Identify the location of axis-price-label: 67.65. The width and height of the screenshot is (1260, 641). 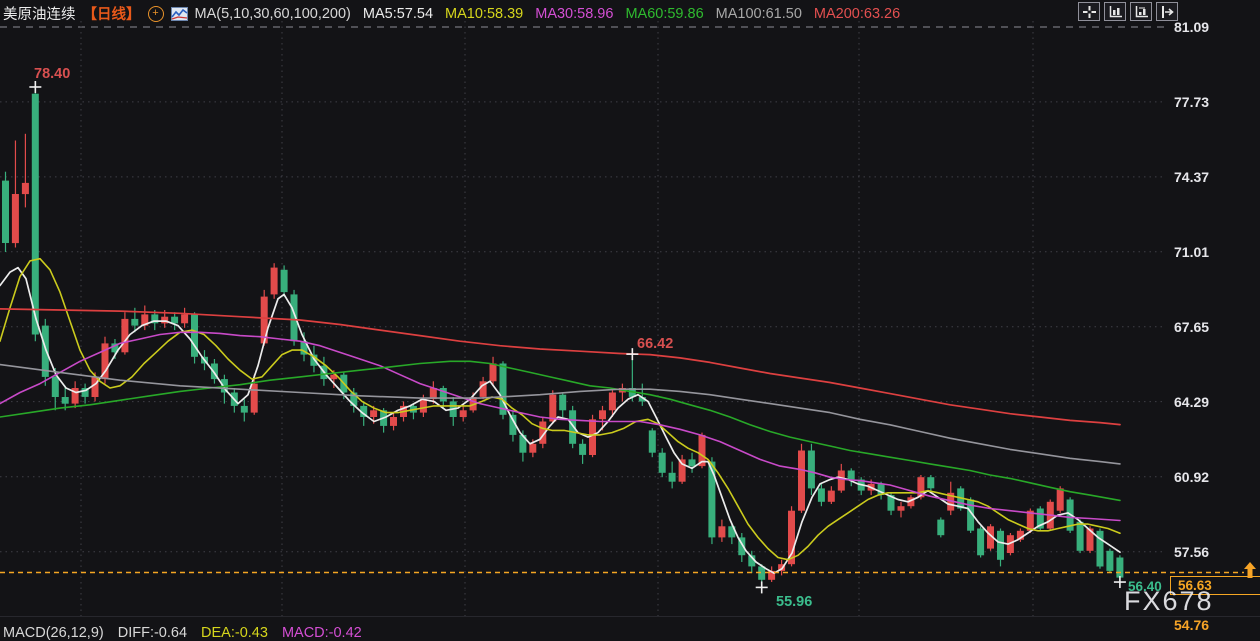
(1192, 327).